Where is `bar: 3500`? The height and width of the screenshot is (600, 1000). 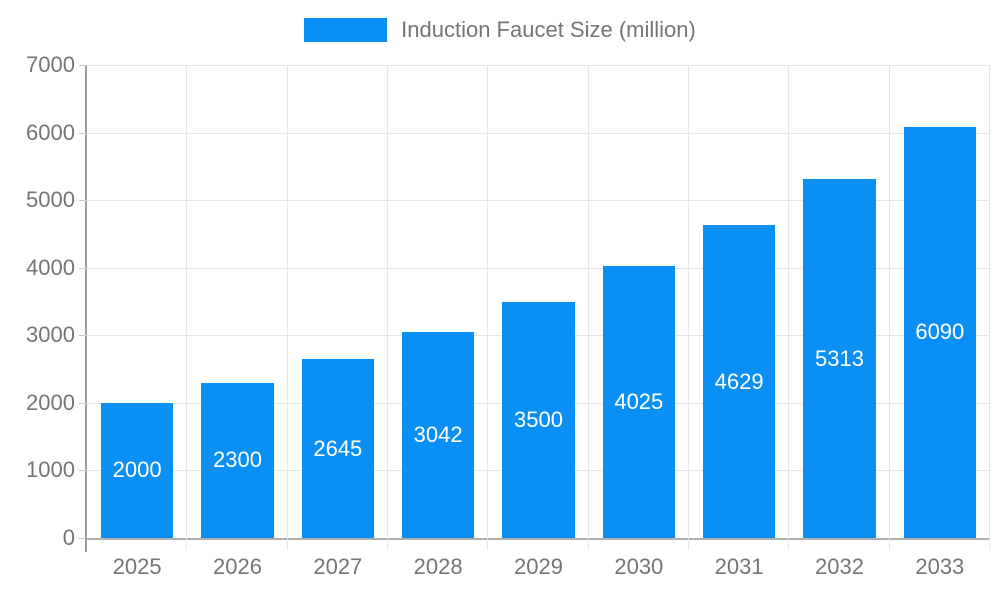
bar: 3500 is located at coordinates (538, 419).